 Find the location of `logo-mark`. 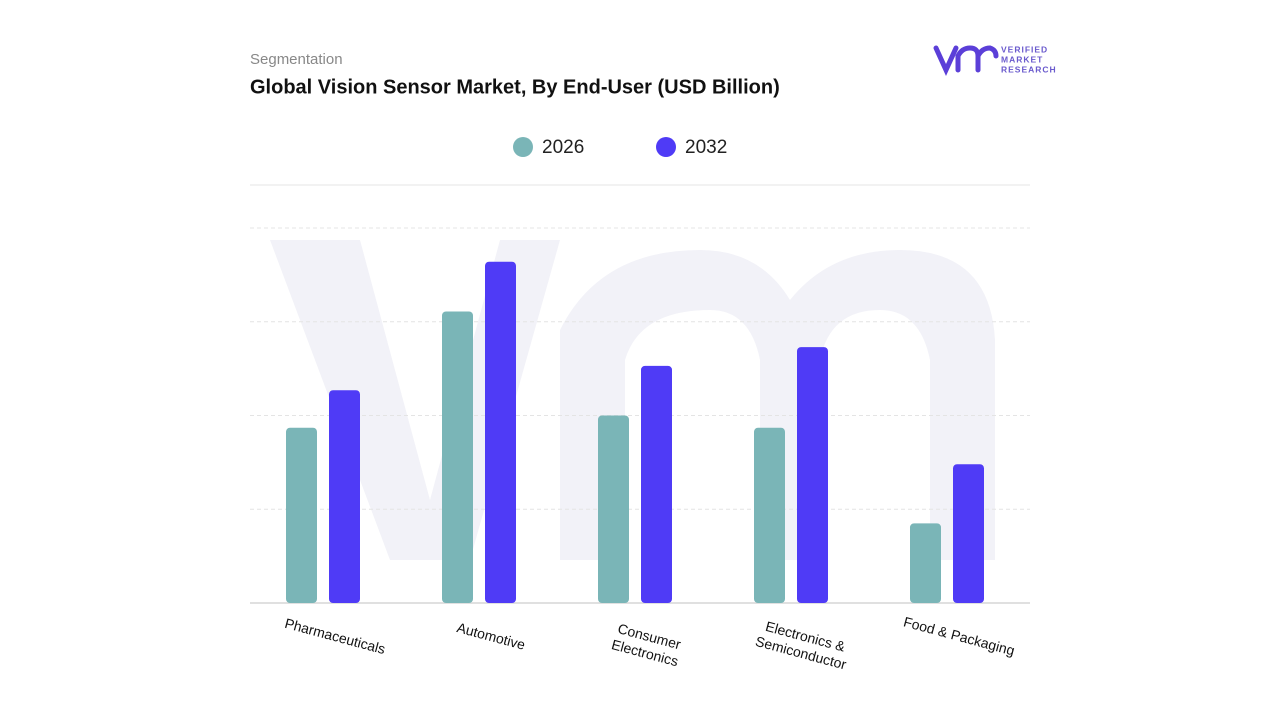

logo-mark is located at coordinates (966, 61).